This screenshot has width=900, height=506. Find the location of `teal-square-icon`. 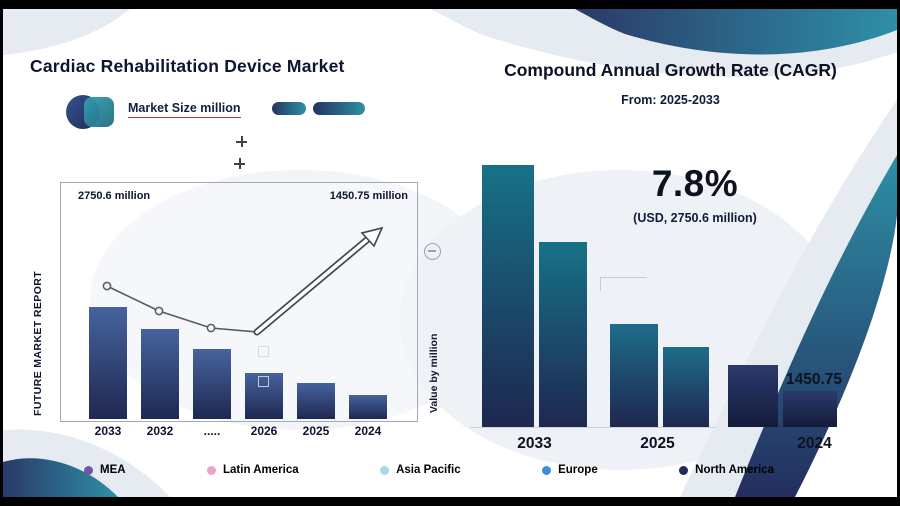

teal-square-icon is located at coordinates (99, 112).